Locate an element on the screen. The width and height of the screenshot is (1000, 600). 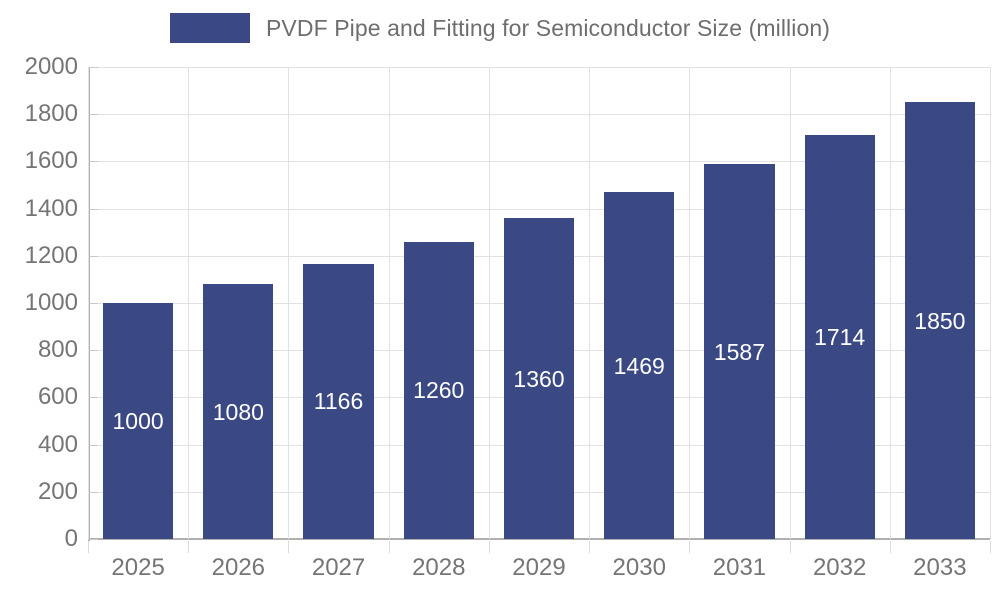
bar-value-label: 1714 is located at coordinates (840, 336).